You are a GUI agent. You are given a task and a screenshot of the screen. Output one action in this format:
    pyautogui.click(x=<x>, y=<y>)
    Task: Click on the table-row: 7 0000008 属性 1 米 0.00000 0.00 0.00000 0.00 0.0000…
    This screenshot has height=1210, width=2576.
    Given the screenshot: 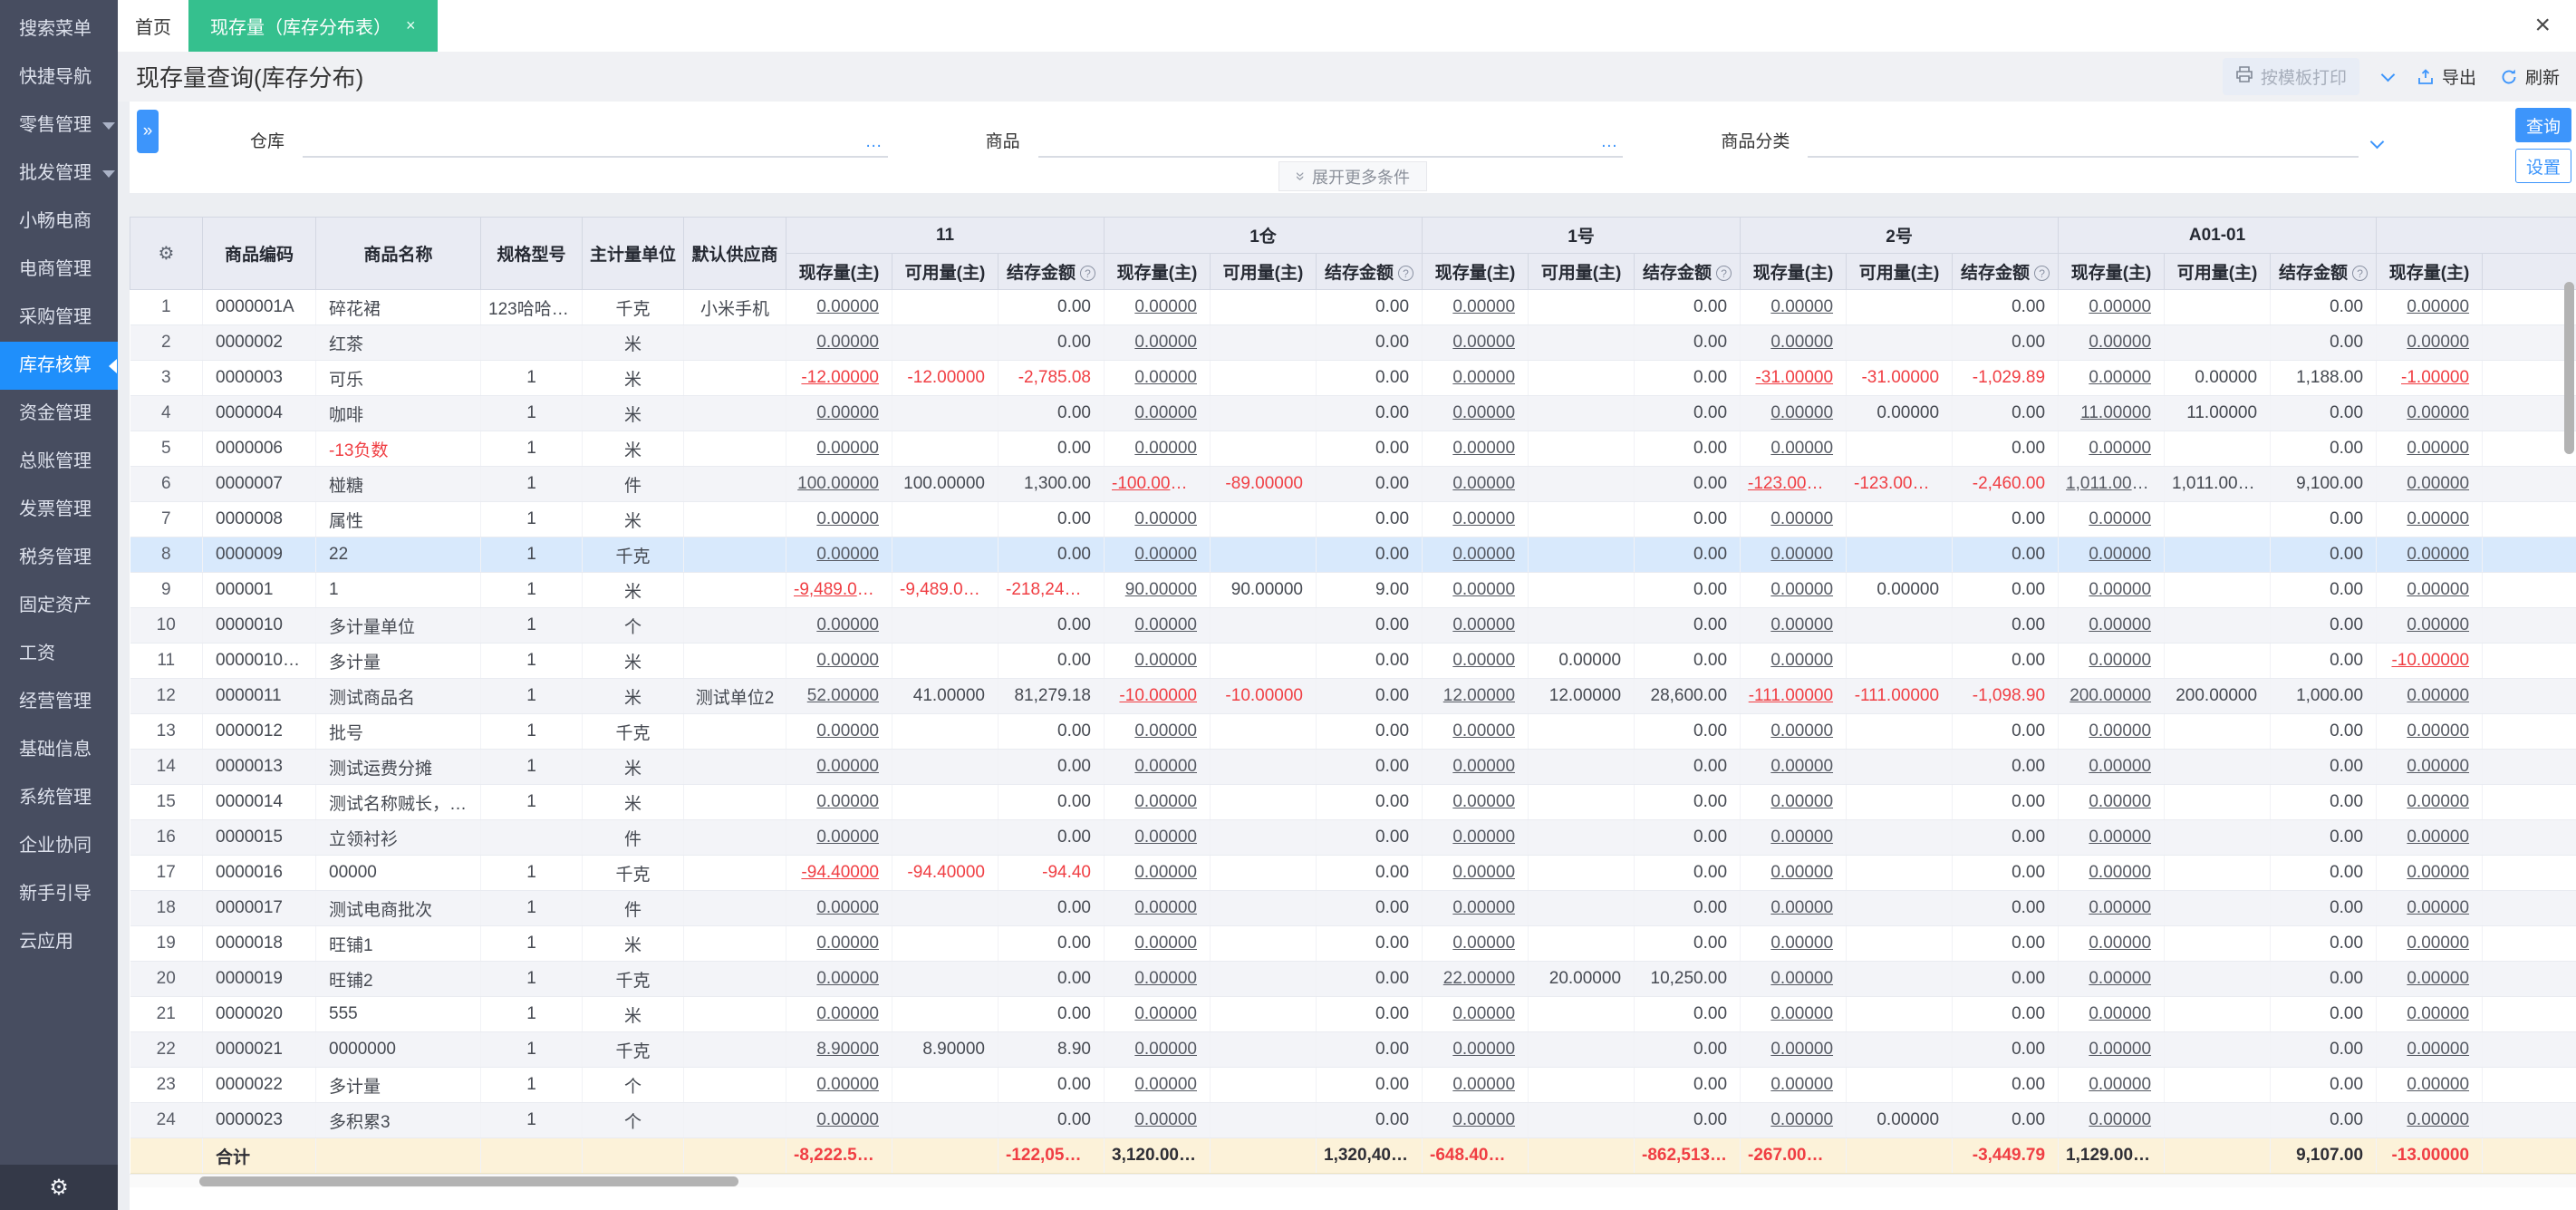 What is the action you would take?
    pyautogui.click(x=1353, y=519)
    